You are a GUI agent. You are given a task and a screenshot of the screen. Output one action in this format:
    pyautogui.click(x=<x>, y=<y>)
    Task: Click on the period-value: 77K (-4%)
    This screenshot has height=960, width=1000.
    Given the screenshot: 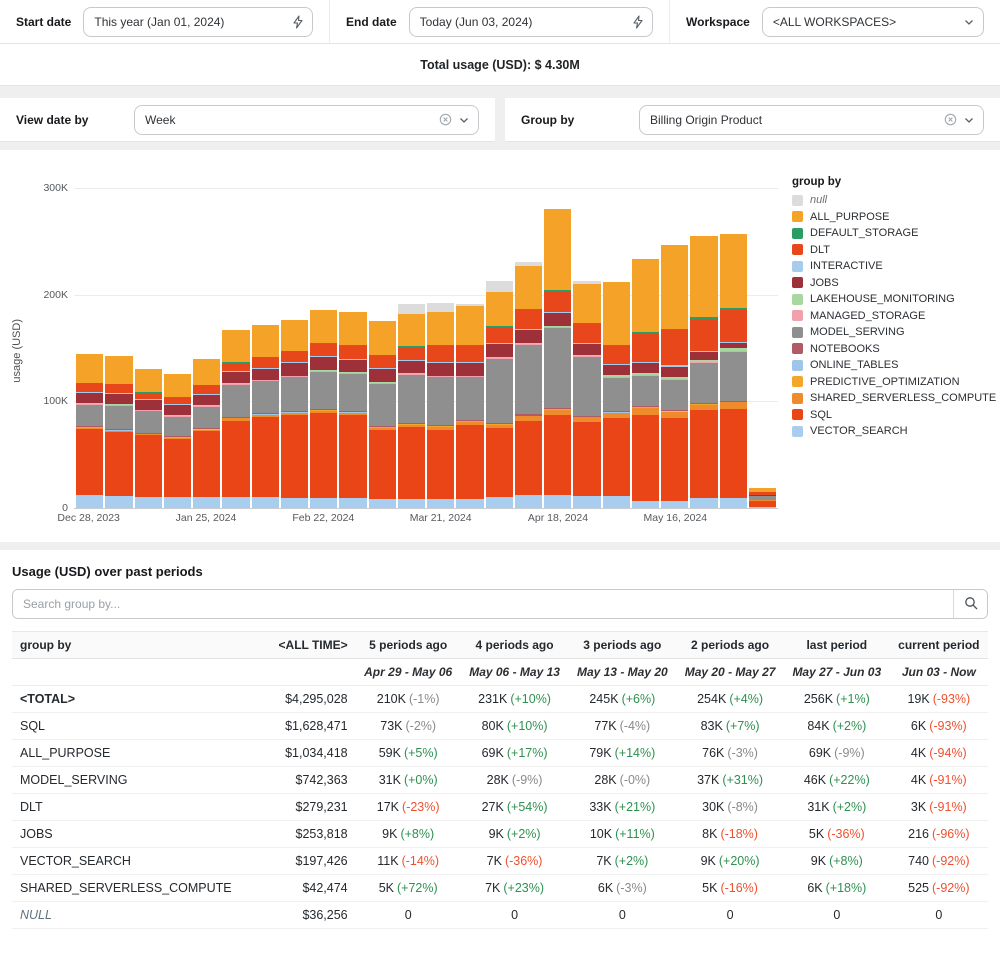 What is the action you would take?
    pyautogui.click(x=622, y=726)
    